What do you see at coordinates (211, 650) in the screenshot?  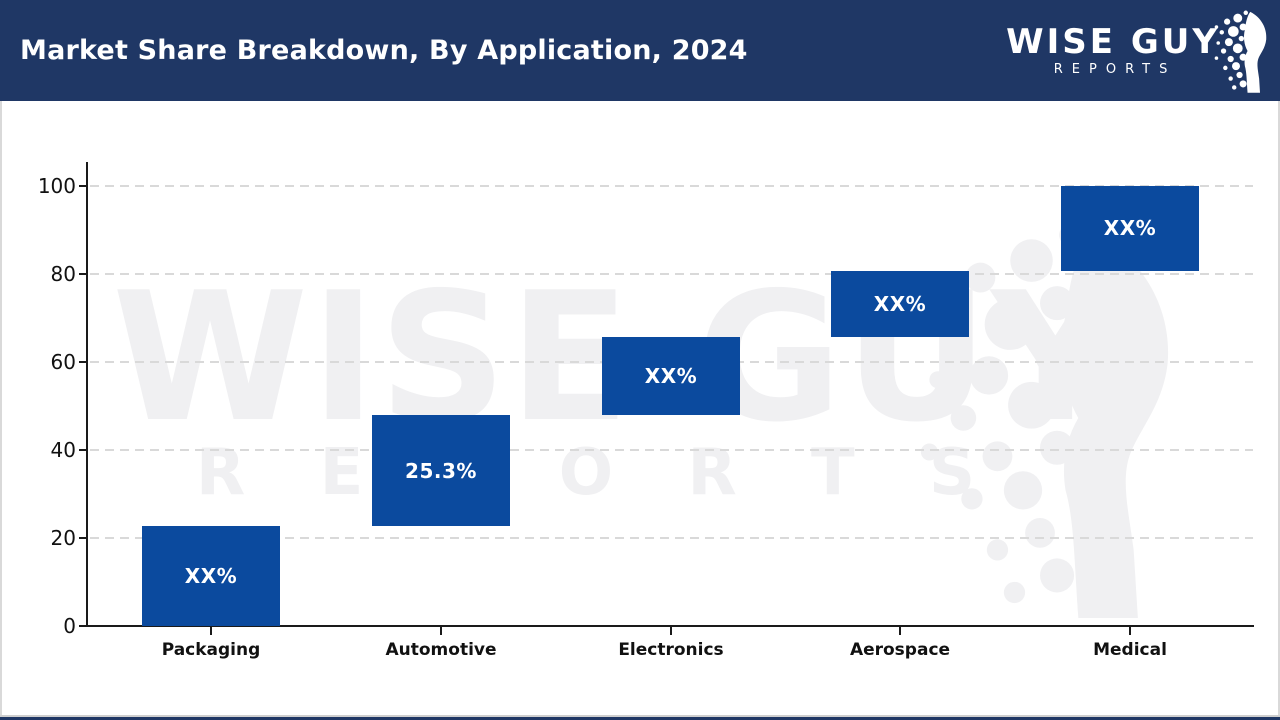 I see `x-tick-label-packaging: Packaging` at bounding box center [211, 650].